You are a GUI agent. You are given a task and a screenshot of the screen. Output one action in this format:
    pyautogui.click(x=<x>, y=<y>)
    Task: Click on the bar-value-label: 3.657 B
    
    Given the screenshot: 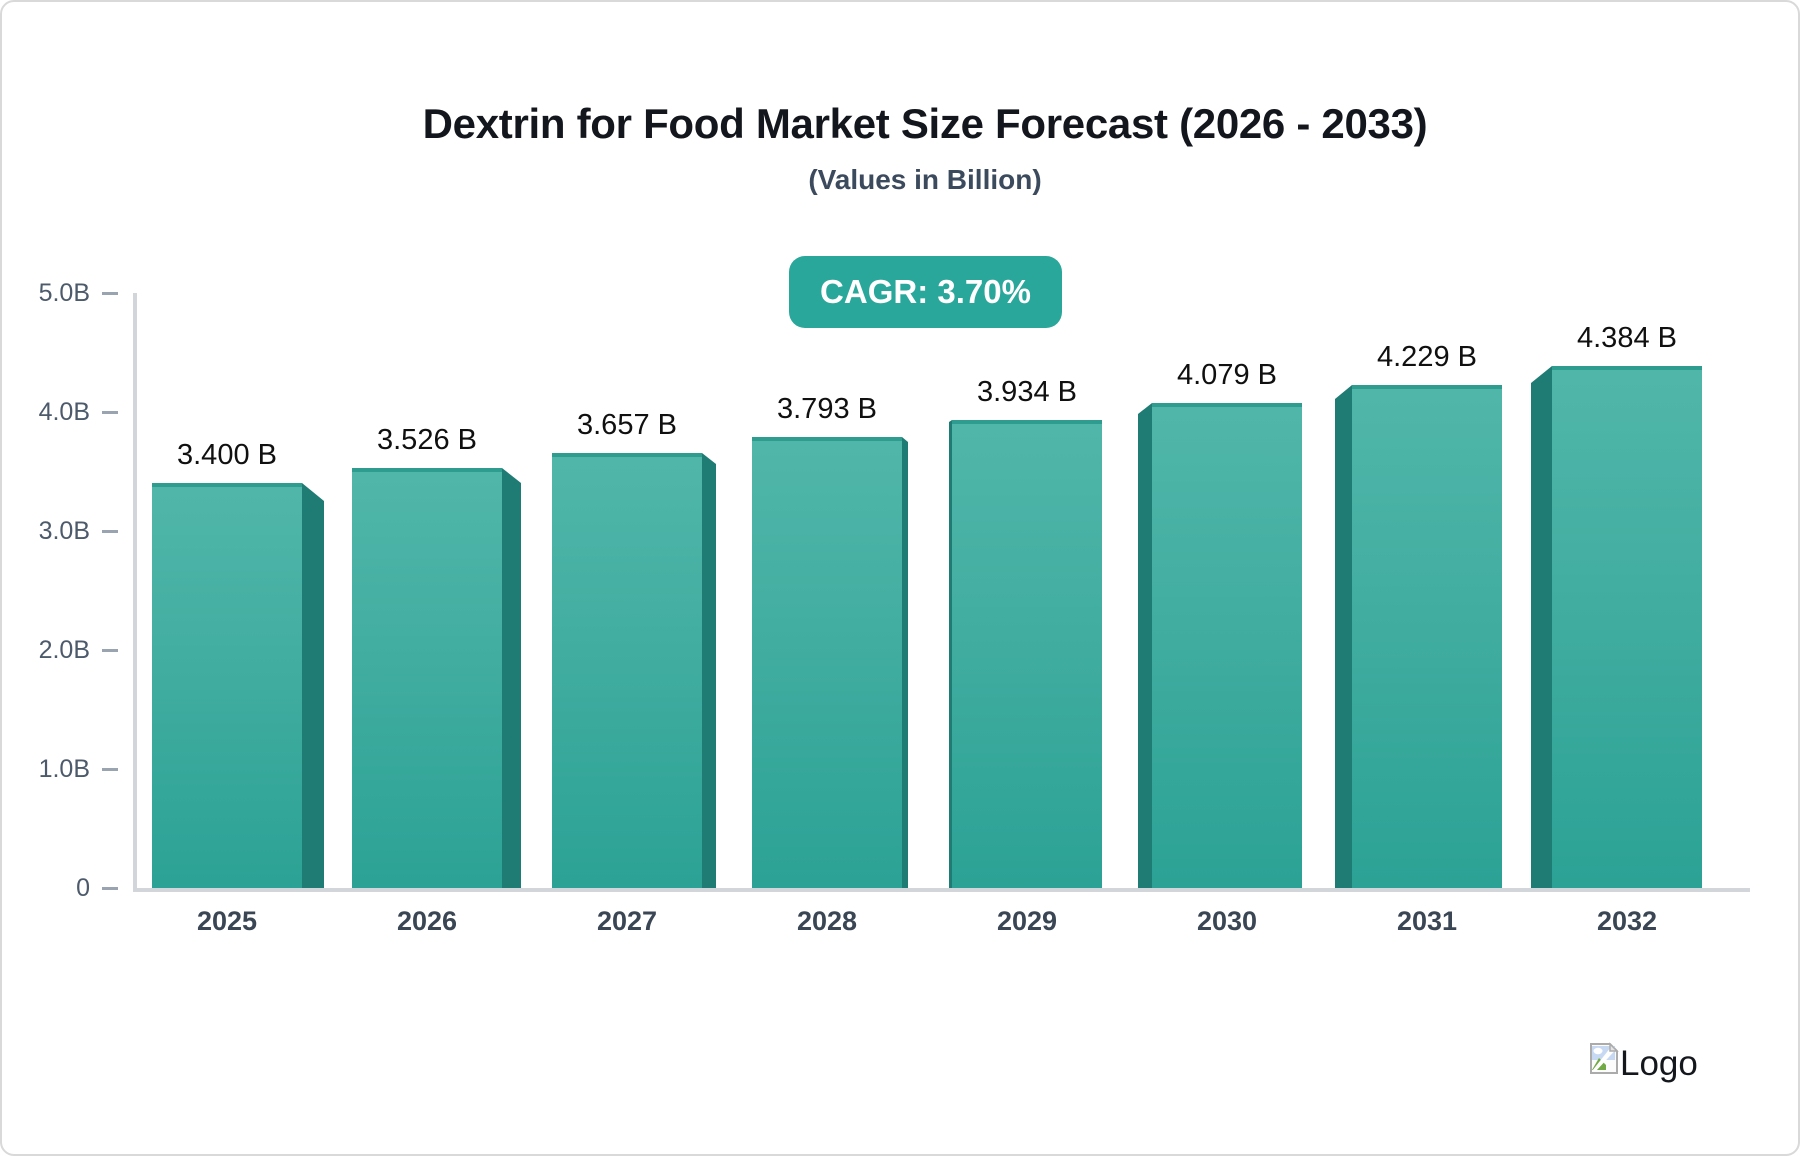 What is the action you would take?
    pyautogui.click(x=627, y=425)
    